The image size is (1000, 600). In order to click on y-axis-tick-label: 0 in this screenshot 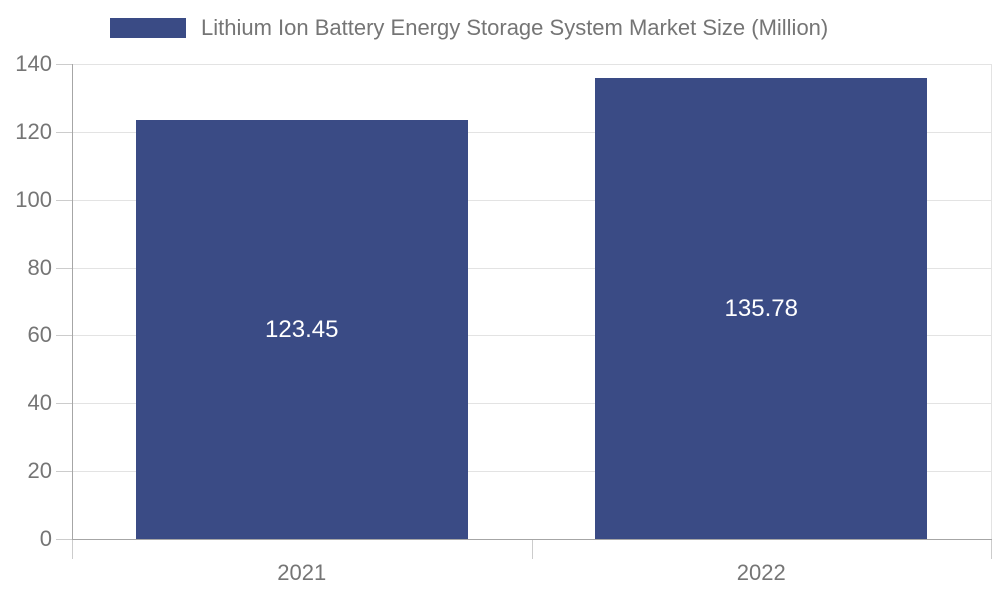, I will do `click(45, 538)`.